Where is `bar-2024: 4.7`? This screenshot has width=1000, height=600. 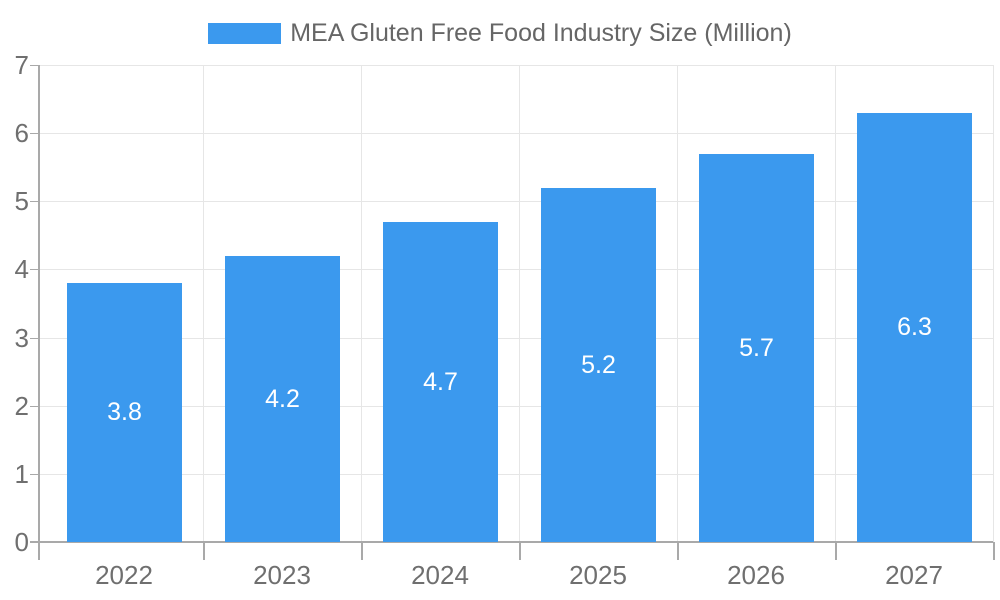
bar-2024: 4.7 is located at coordinates (440, 382).